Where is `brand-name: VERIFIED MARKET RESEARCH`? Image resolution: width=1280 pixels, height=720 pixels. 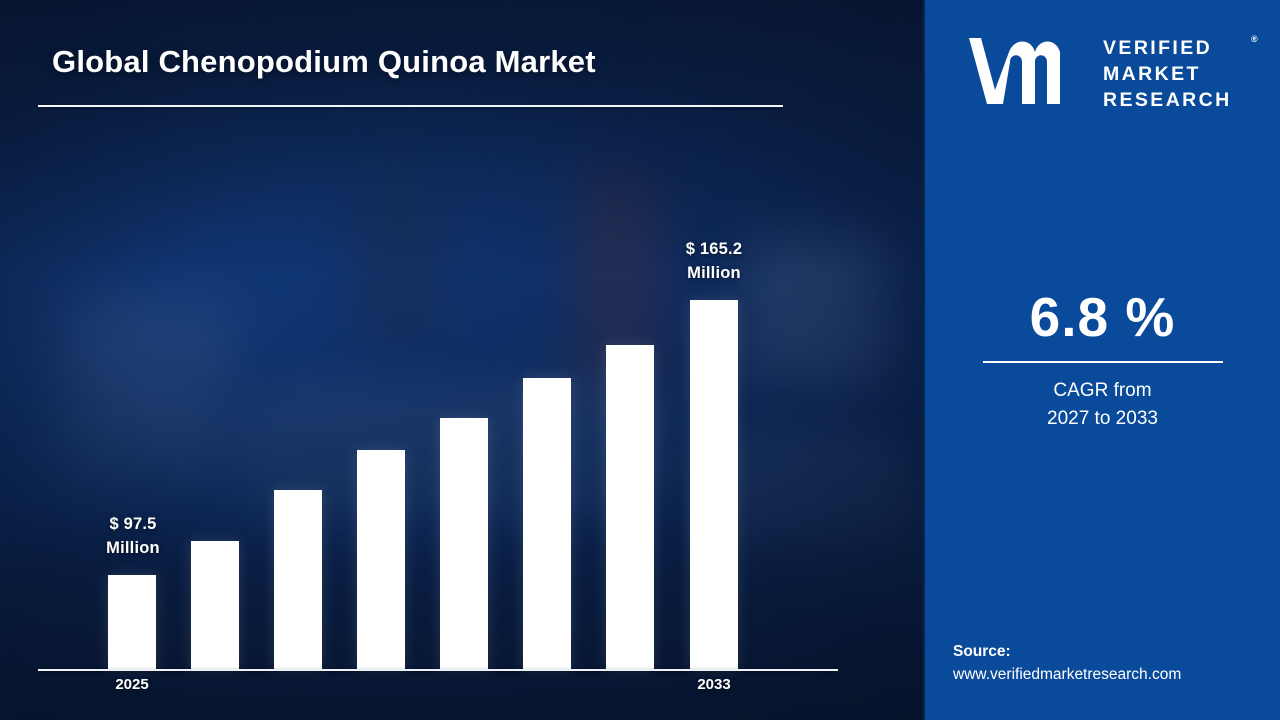
brand-name: VERIFIED MARKET RESEARCH is located at coordinates (1191, 75).